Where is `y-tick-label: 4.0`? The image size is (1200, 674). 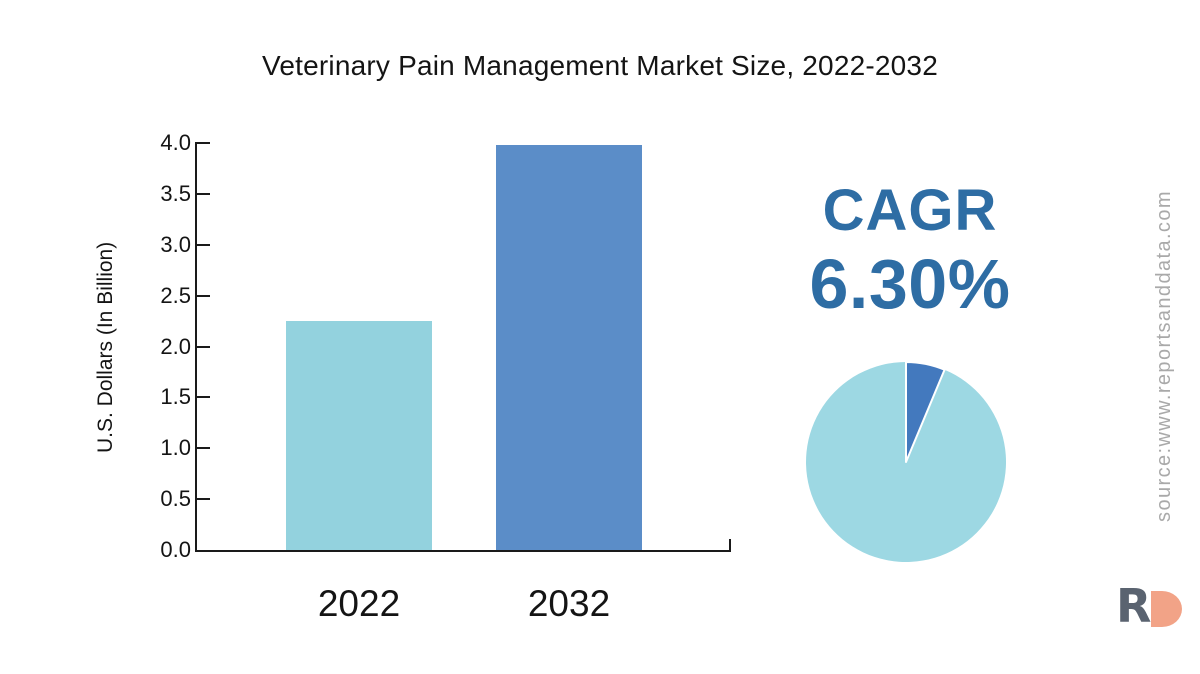
y-tick-label: 4.0 is located at coordinates (175, 142).